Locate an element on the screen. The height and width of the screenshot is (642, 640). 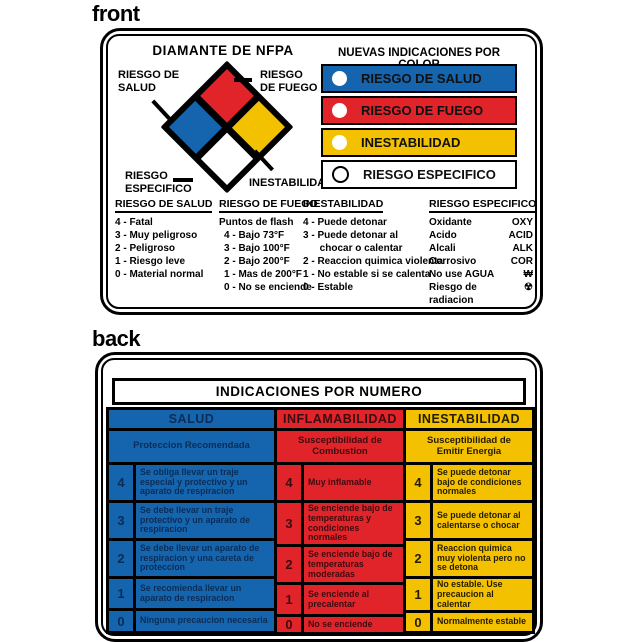
rating-item: 4 - Bajo 73°F is located at coordinates (254, 235).